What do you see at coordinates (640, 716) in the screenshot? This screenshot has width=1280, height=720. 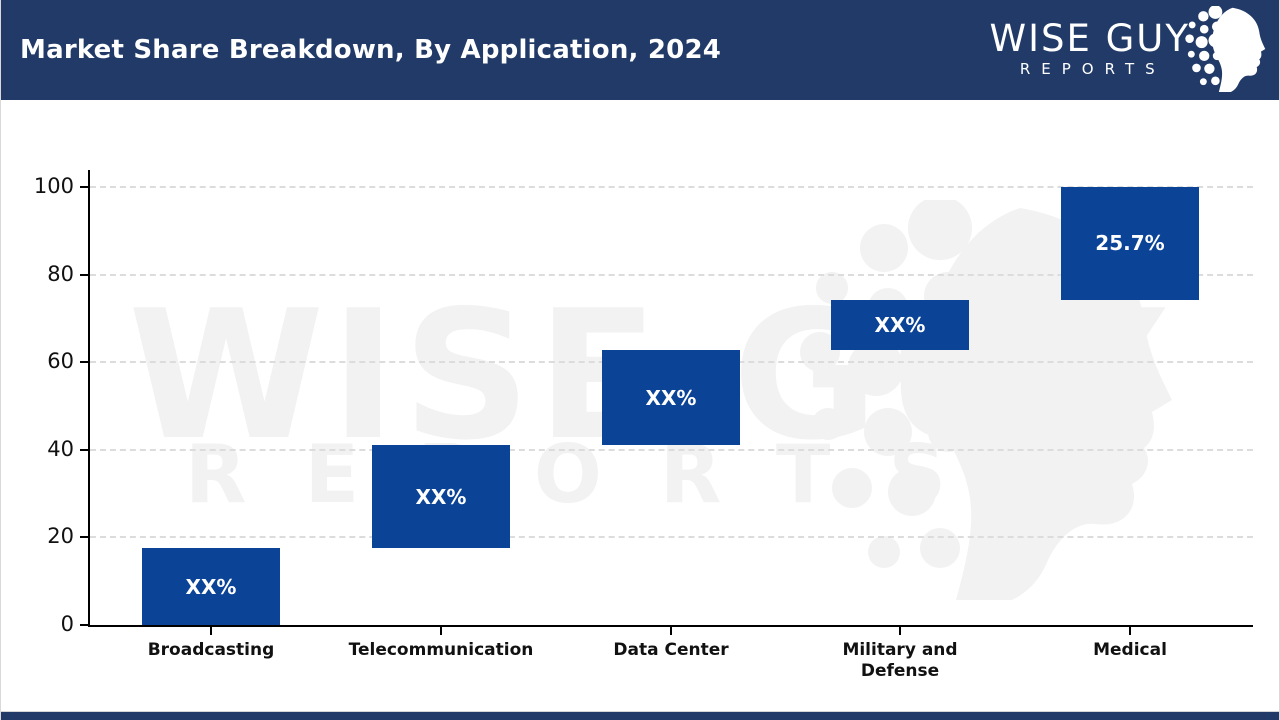 I see `footer-band` at bounding box center [640, 716].